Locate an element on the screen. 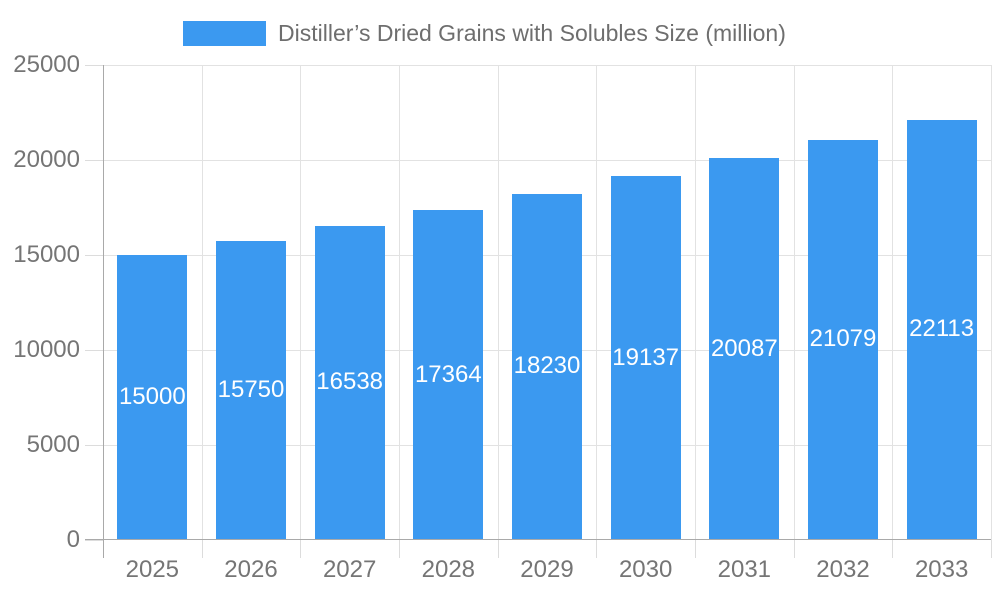 The width and height of the screenshot is (1000, 600). x-axis-tick-label: 2028 is located at coordinates (448, 569).